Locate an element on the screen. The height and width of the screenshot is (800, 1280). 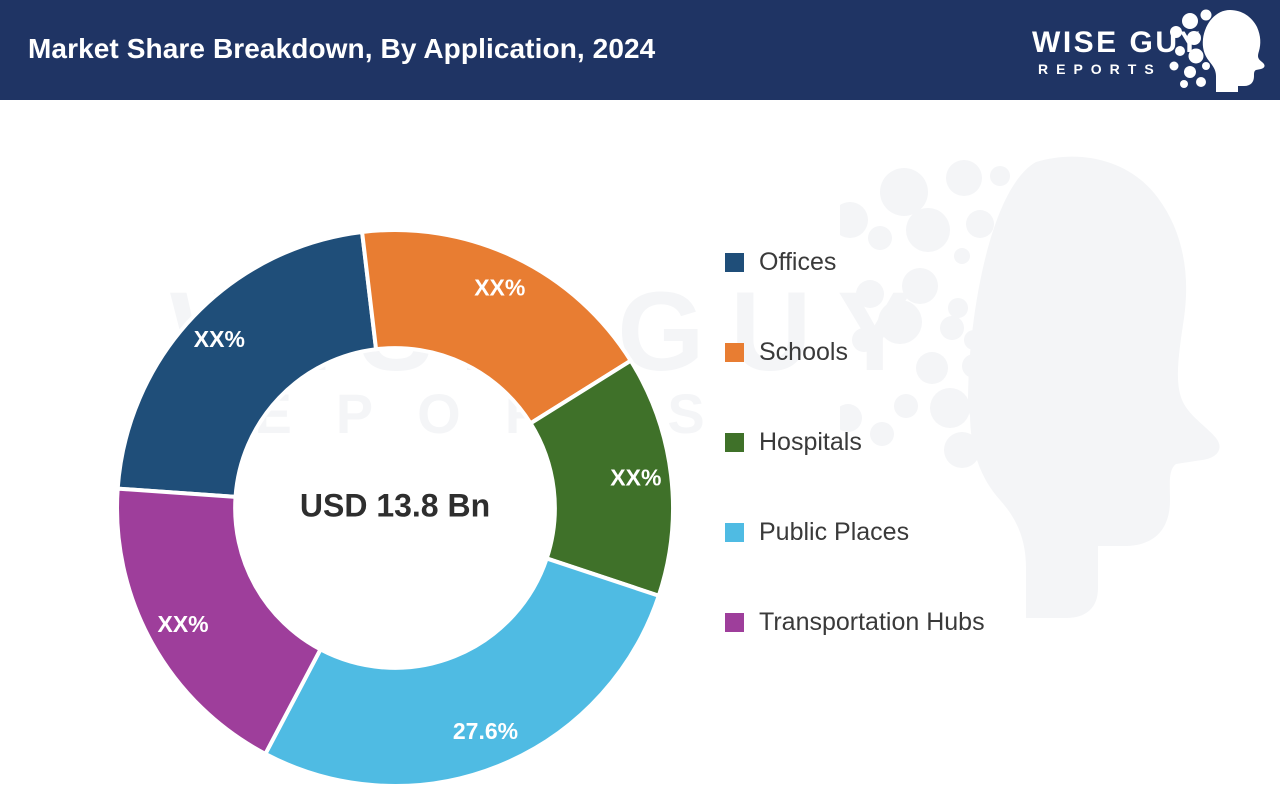
legend-item-label: Offices is located at coordinates (798, 262).